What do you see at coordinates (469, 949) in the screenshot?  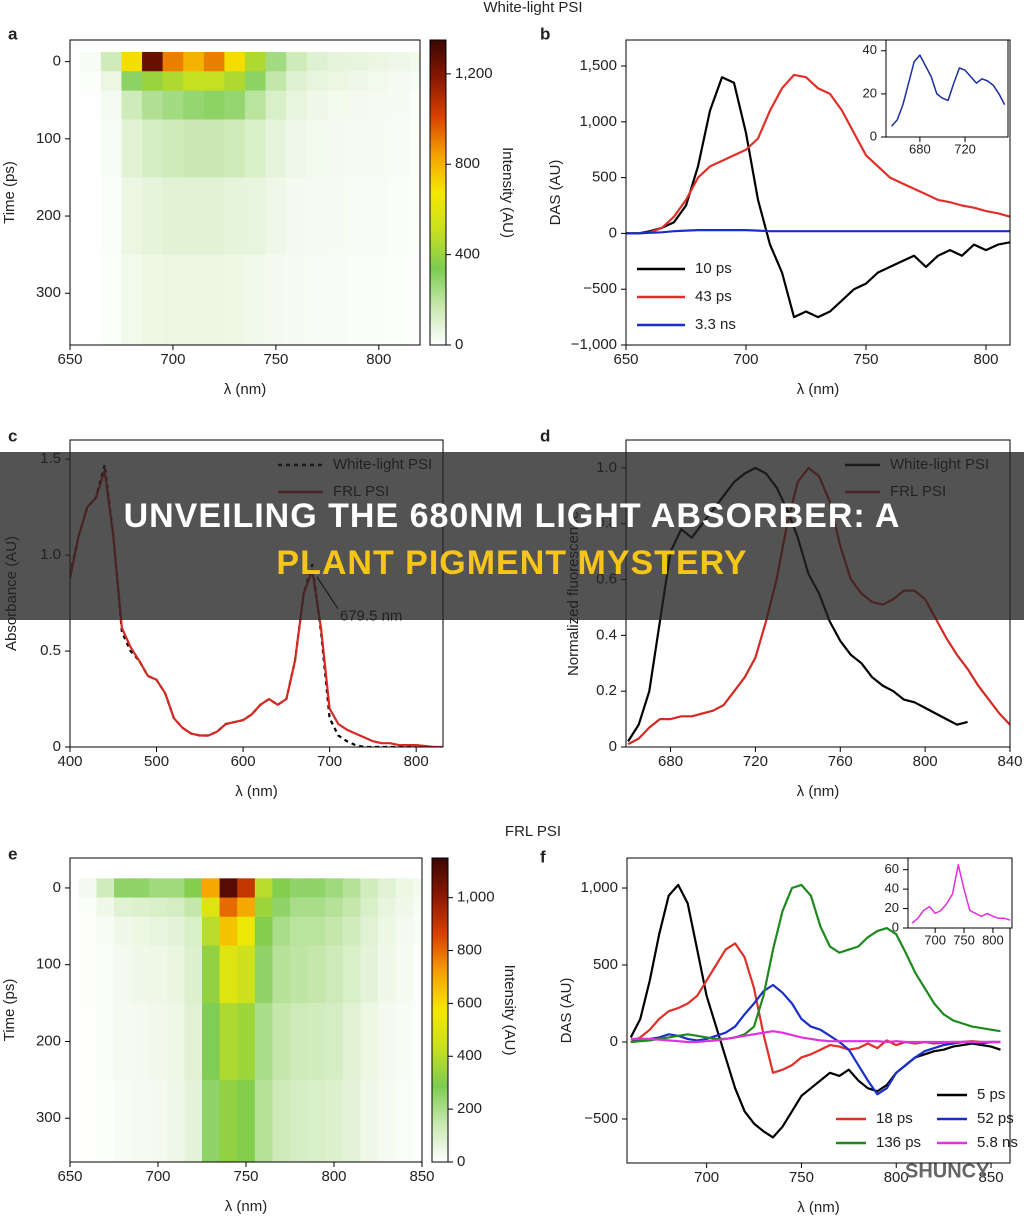 I see `colorbar-tick-label: 800` at bounding box center [469, 949].